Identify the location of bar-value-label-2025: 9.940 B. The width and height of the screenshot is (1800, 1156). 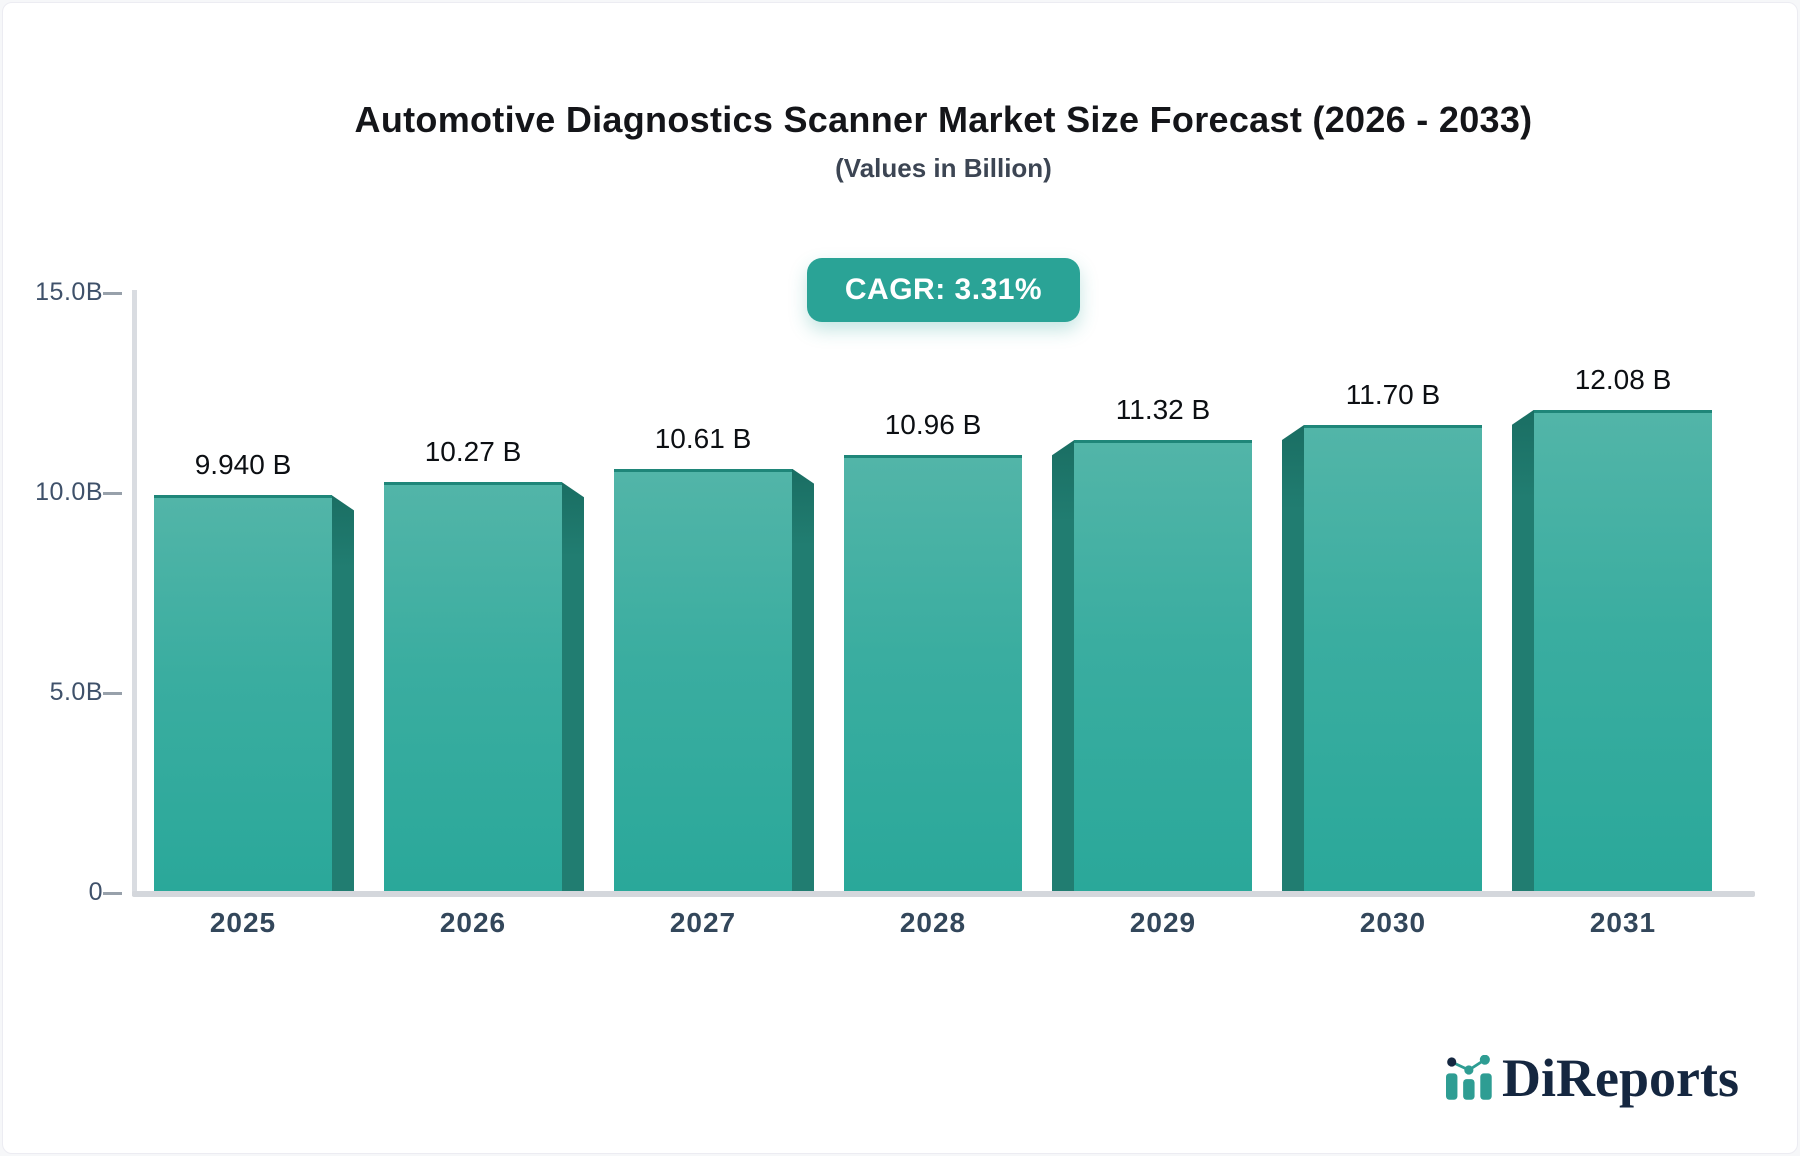
(243, 465).